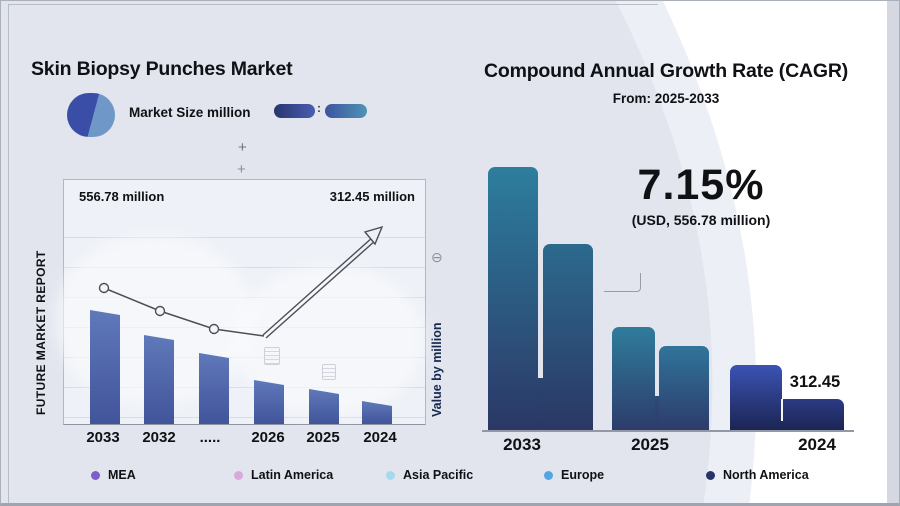 This screenshot has width=900, height=506. I want to click on capsule-icon, so click(91, 115).